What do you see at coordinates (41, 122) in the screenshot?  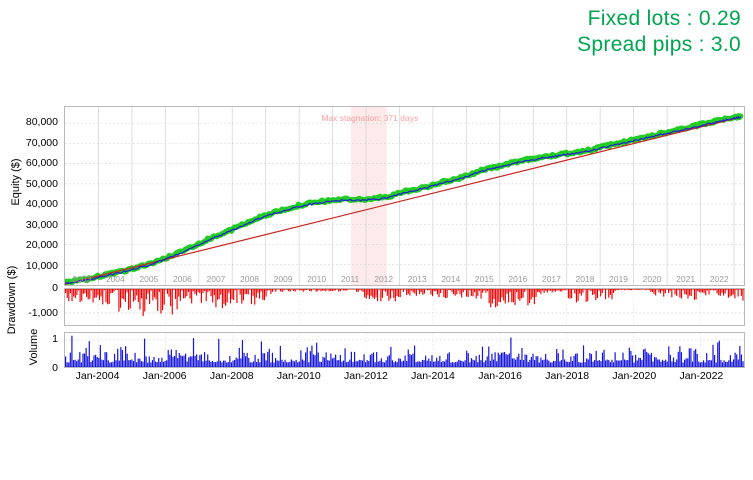 I see `equity-y-tick: 80,000` at bounding box center [41, 122].